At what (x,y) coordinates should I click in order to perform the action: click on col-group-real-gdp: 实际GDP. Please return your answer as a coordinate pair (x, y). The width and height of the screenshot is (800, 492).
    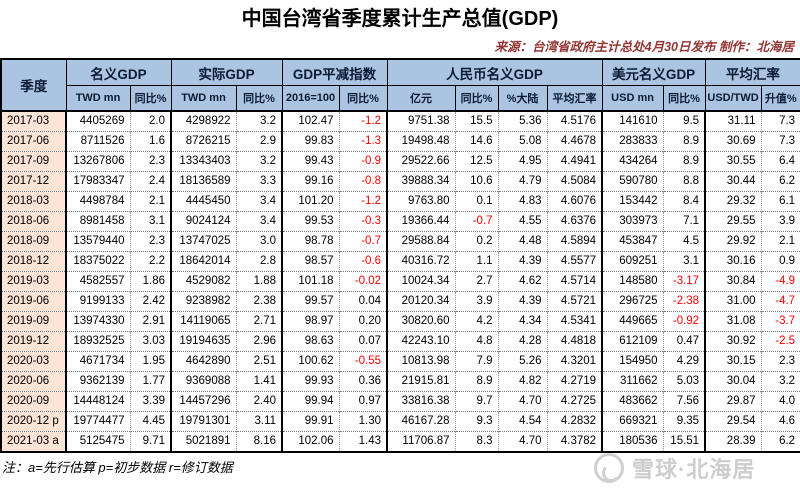
    Looking at the image, I should click on (226, 72).